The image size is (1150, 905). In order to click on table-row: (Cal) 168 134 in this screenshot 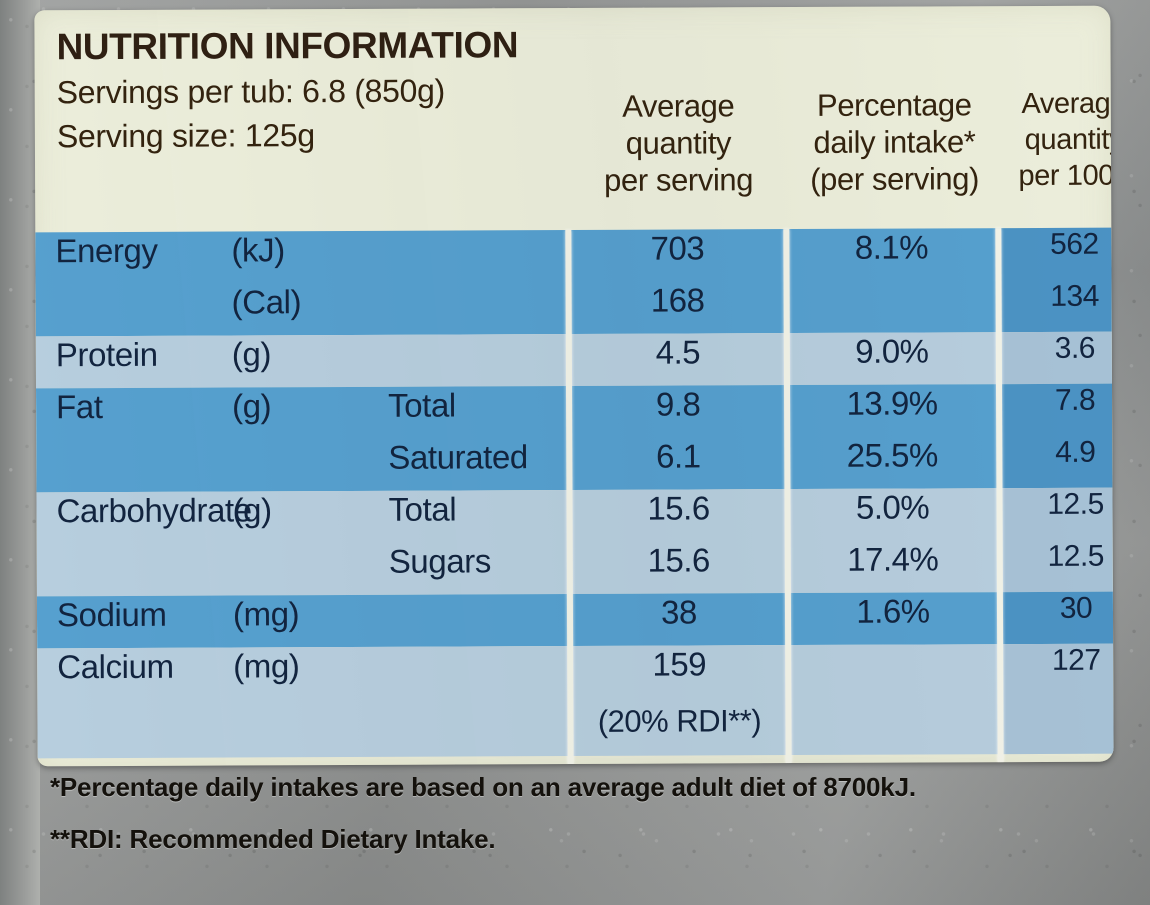, I will do `click(574, 308)`.